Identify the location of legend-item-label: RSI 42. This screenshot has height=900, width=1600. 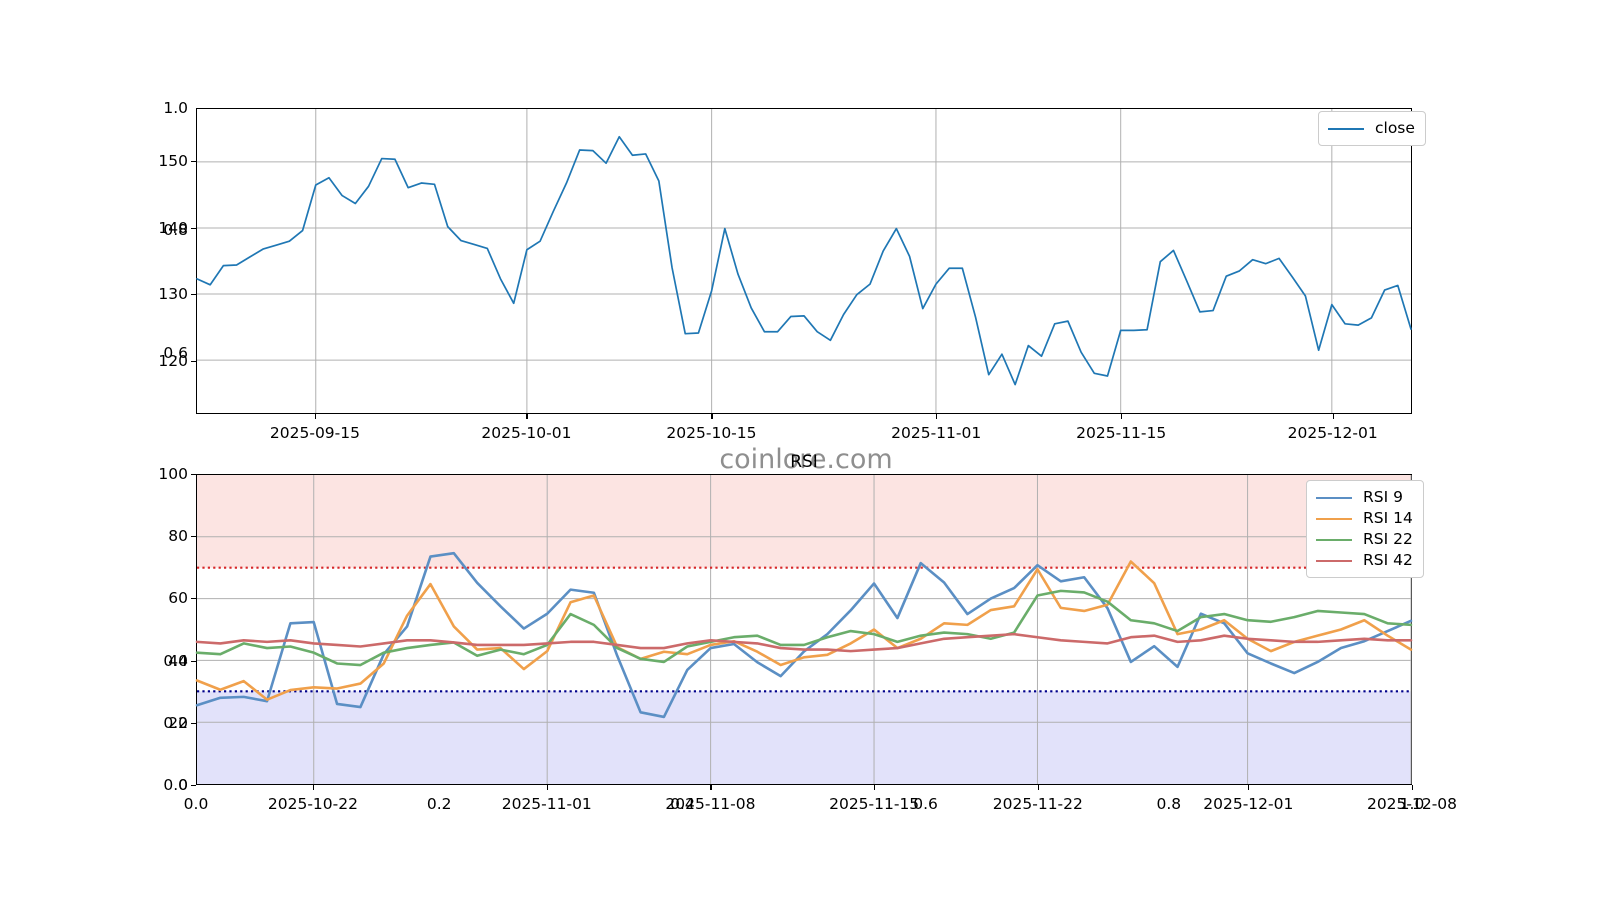
(1388, 559).